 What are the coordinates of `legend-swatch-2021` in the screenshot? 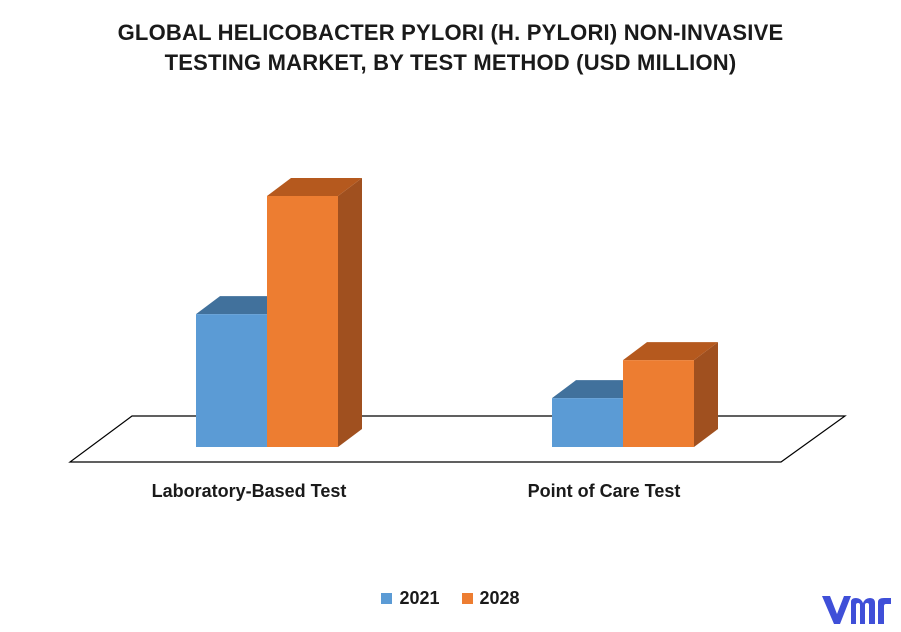 It's located at (387, 598).